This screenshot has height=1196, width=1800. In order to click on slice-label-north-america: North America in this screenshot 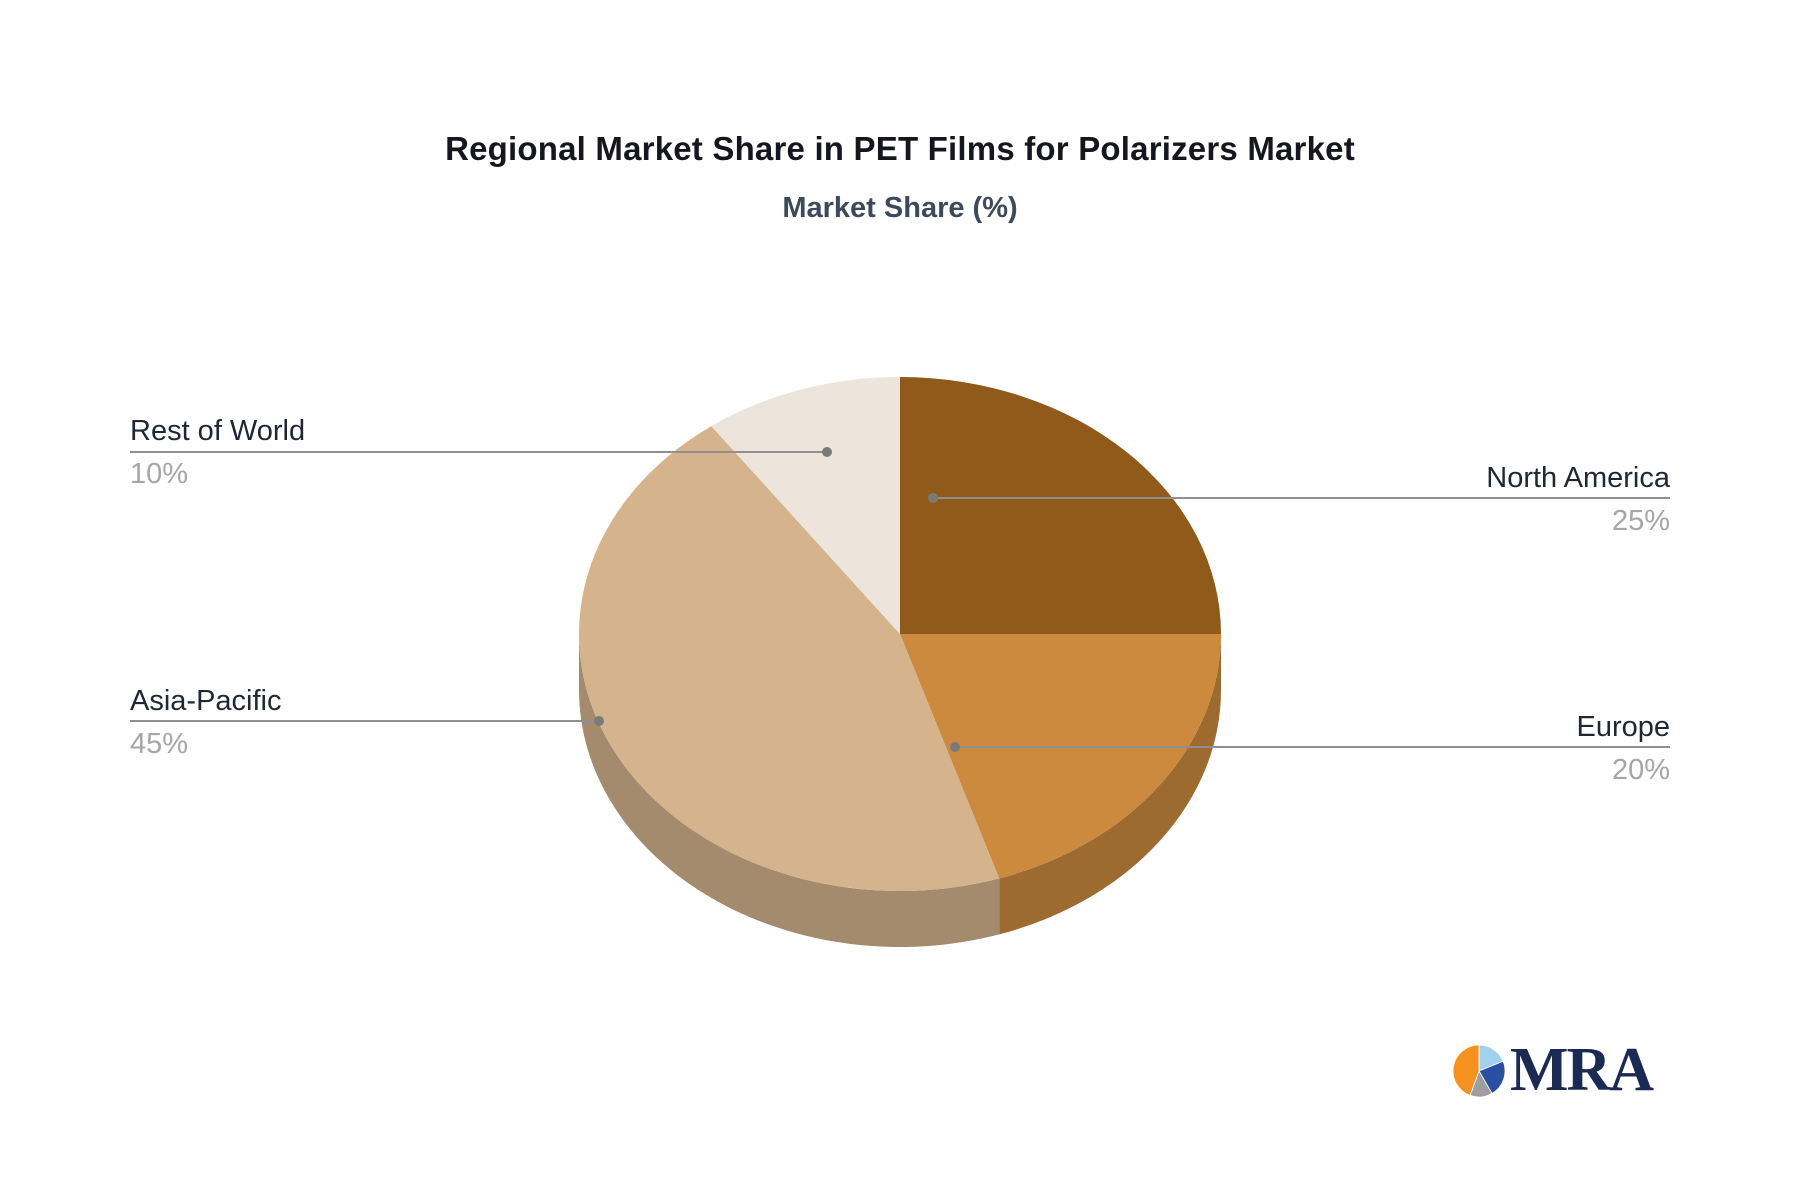, I will do `click(1578, 478)`.